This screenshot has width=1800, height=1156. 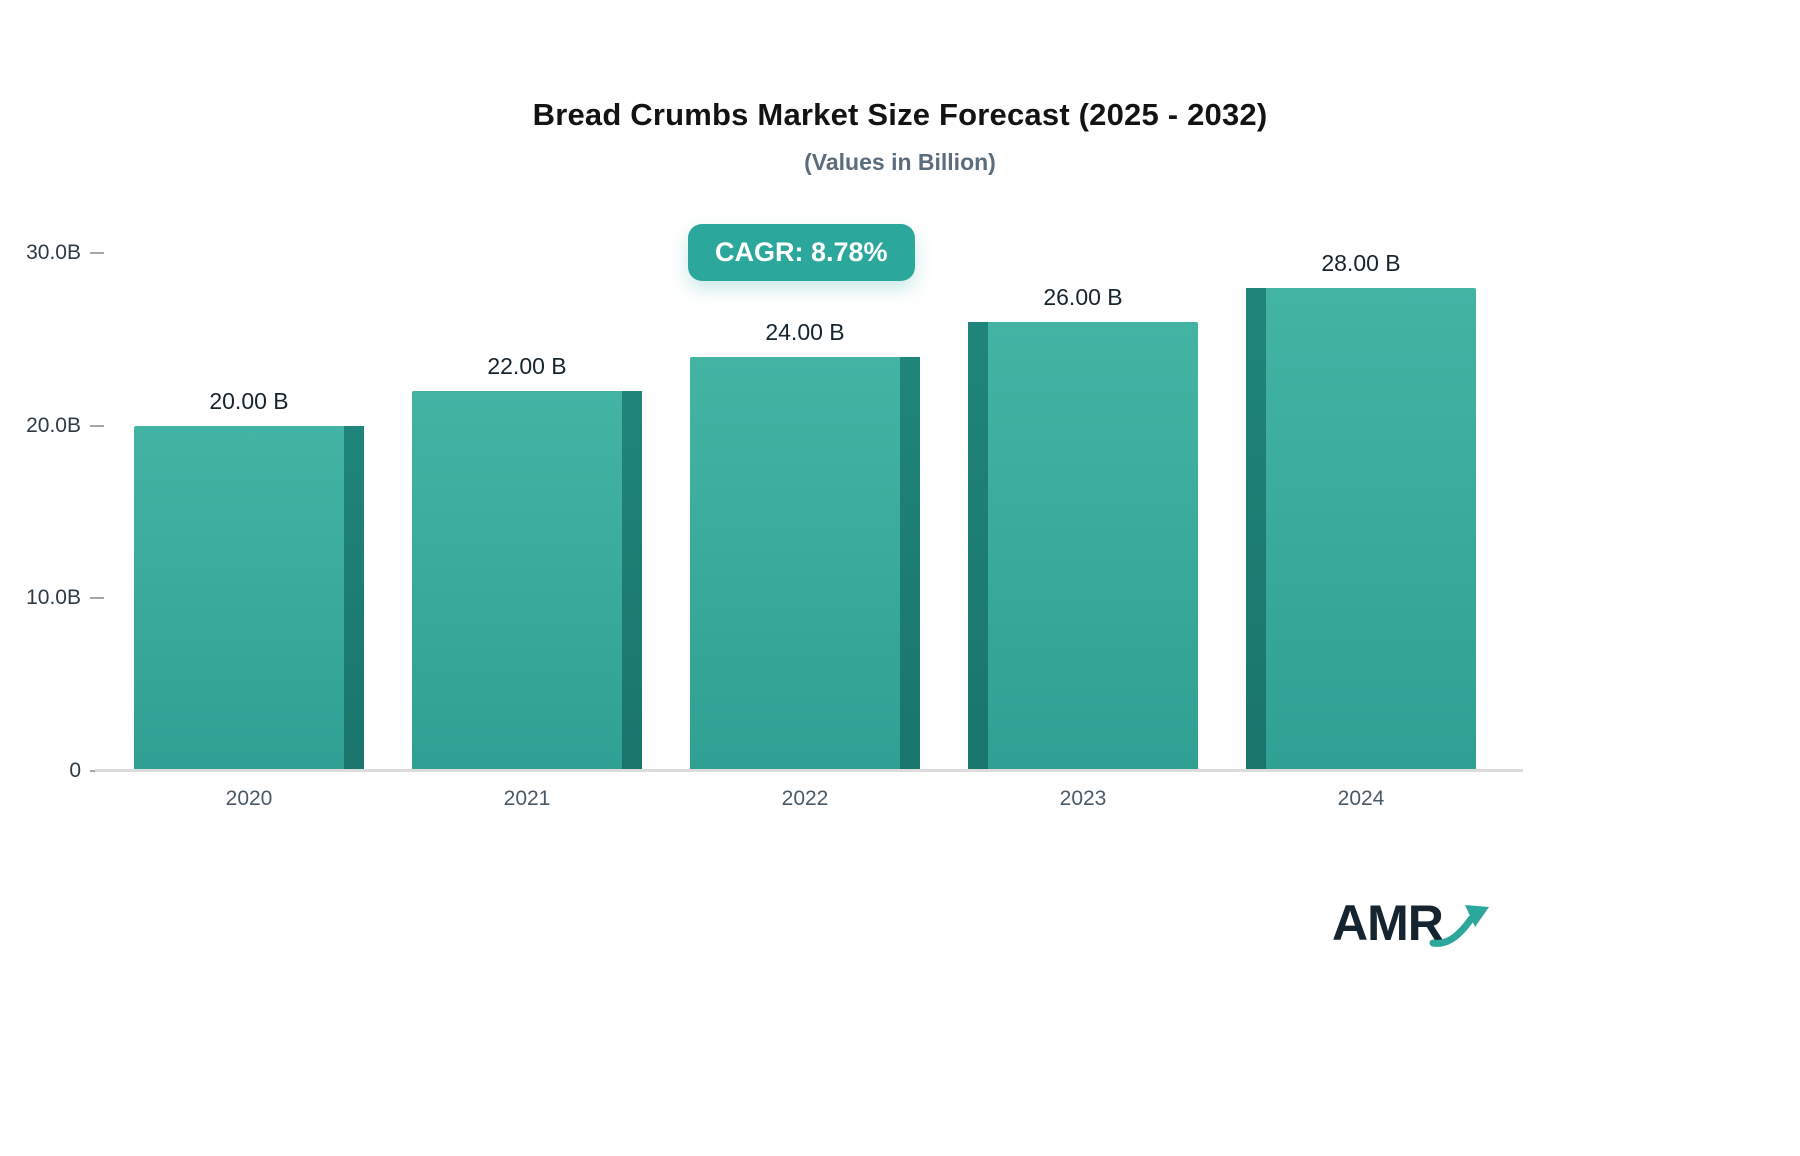 I want to click on x-axis: 2020 2021 2022 2023 2024, so click(x=815, y=803).